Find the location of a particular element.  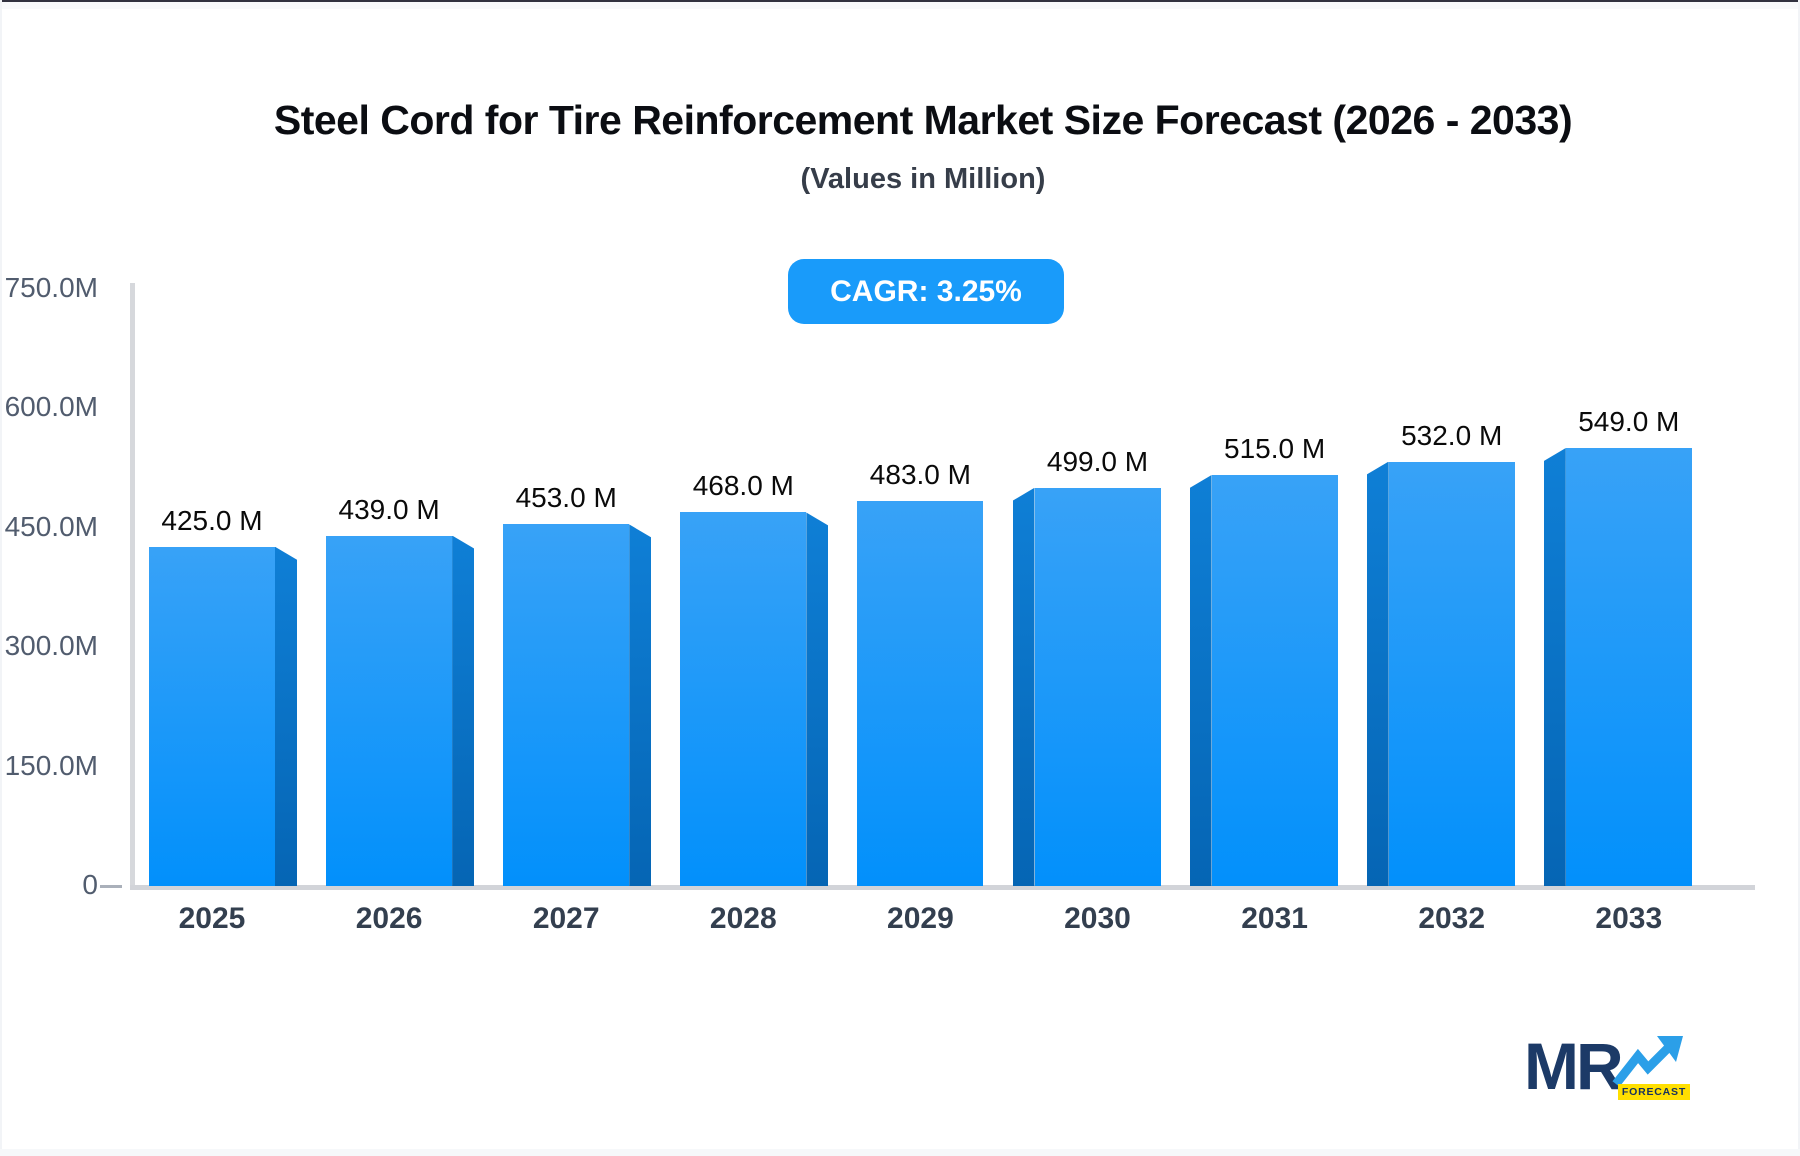

right-border is located at coordinates (1799, 578).